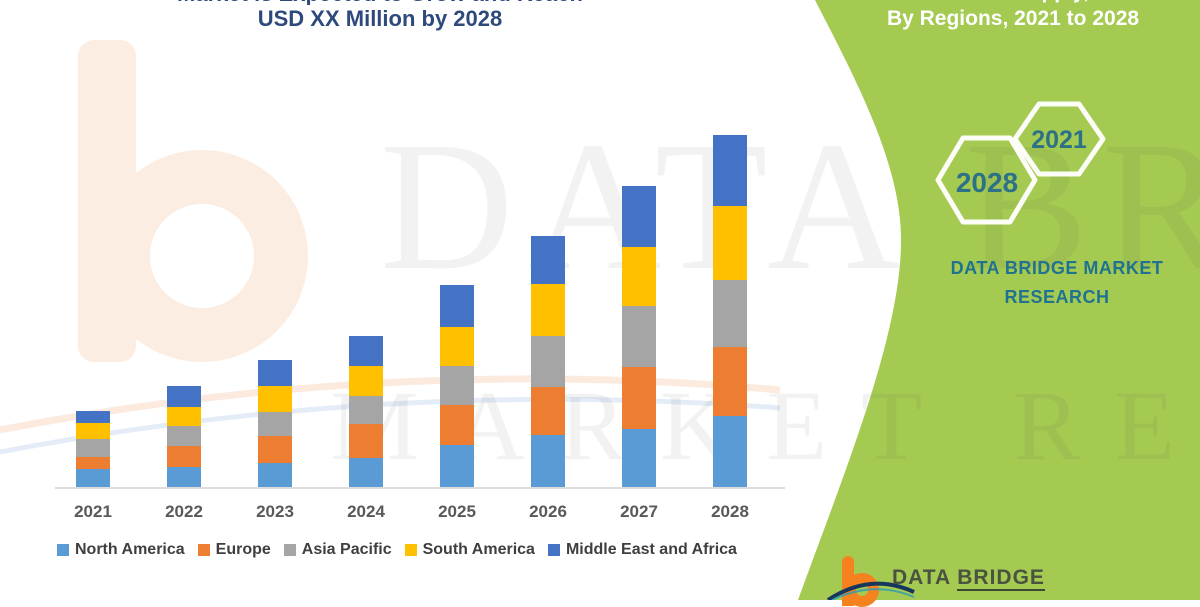  Describe the element at coordinates (184, 477) in the screenshot. I see `bar-segment-2022-north-america` at that location.